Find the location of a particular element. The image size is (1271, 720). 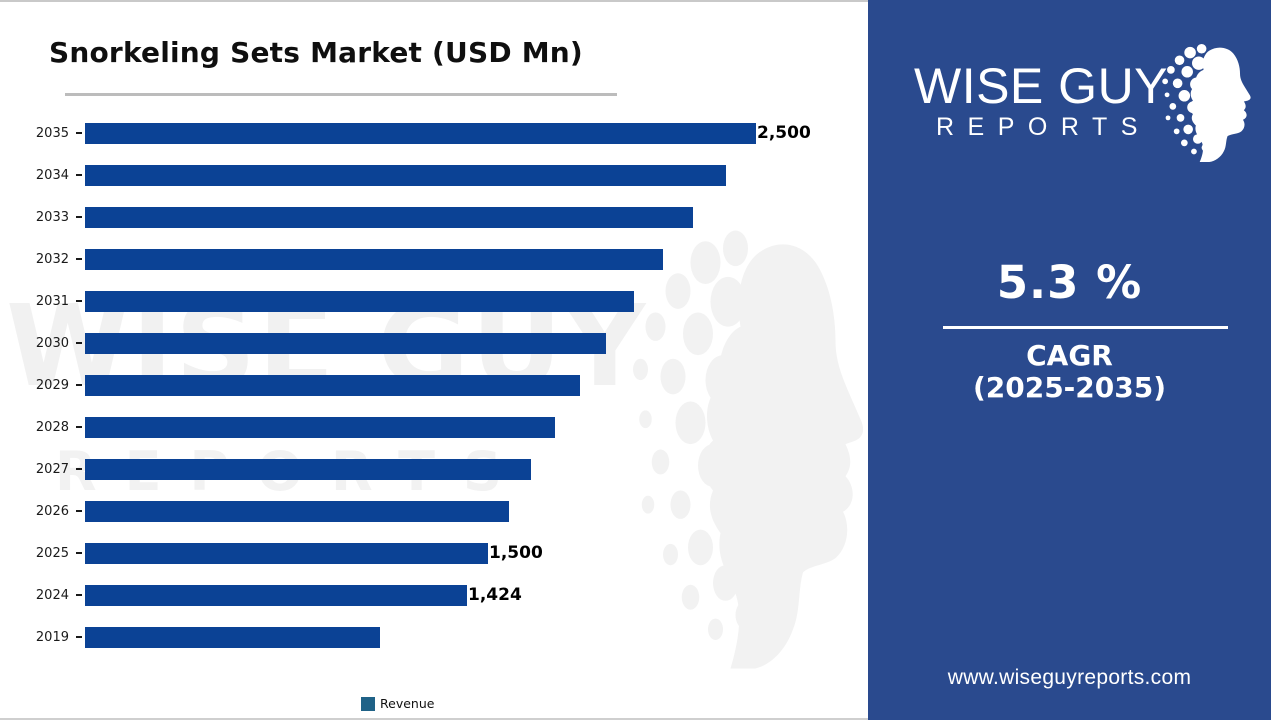

y-axis-tick-label: 2033 is located at coordinates (52, 217).